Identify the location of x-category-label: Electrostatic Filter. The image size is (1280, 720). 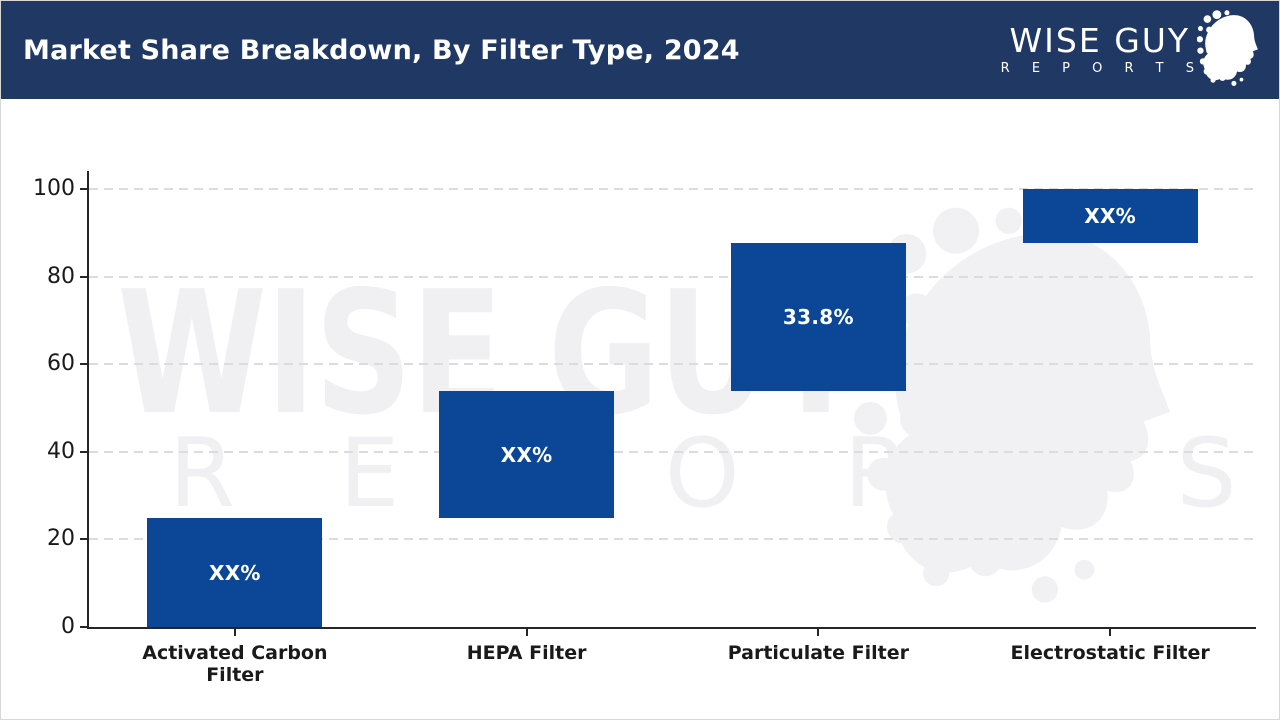
(1110, 653).